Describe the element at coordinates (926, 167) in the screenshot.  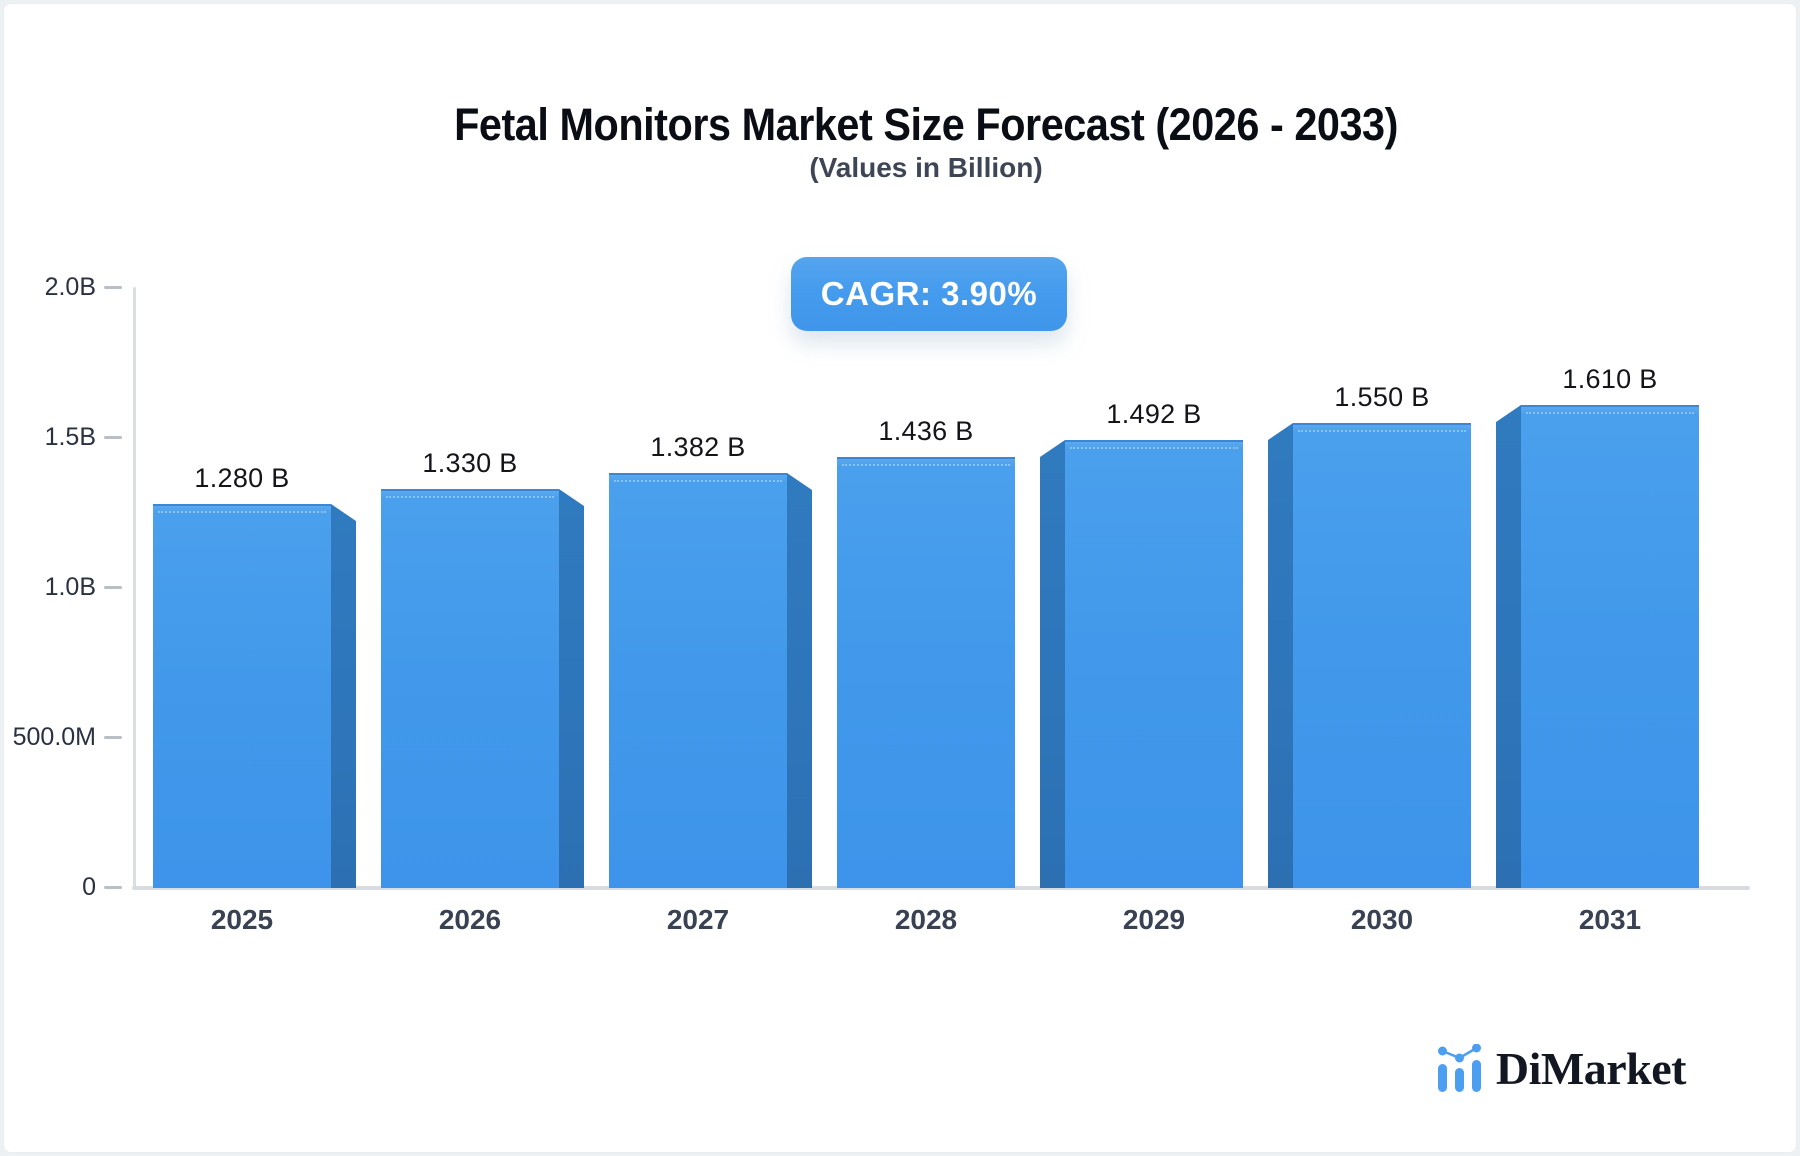
I see `chart-subtitle: (Values in Billion)` at that location.